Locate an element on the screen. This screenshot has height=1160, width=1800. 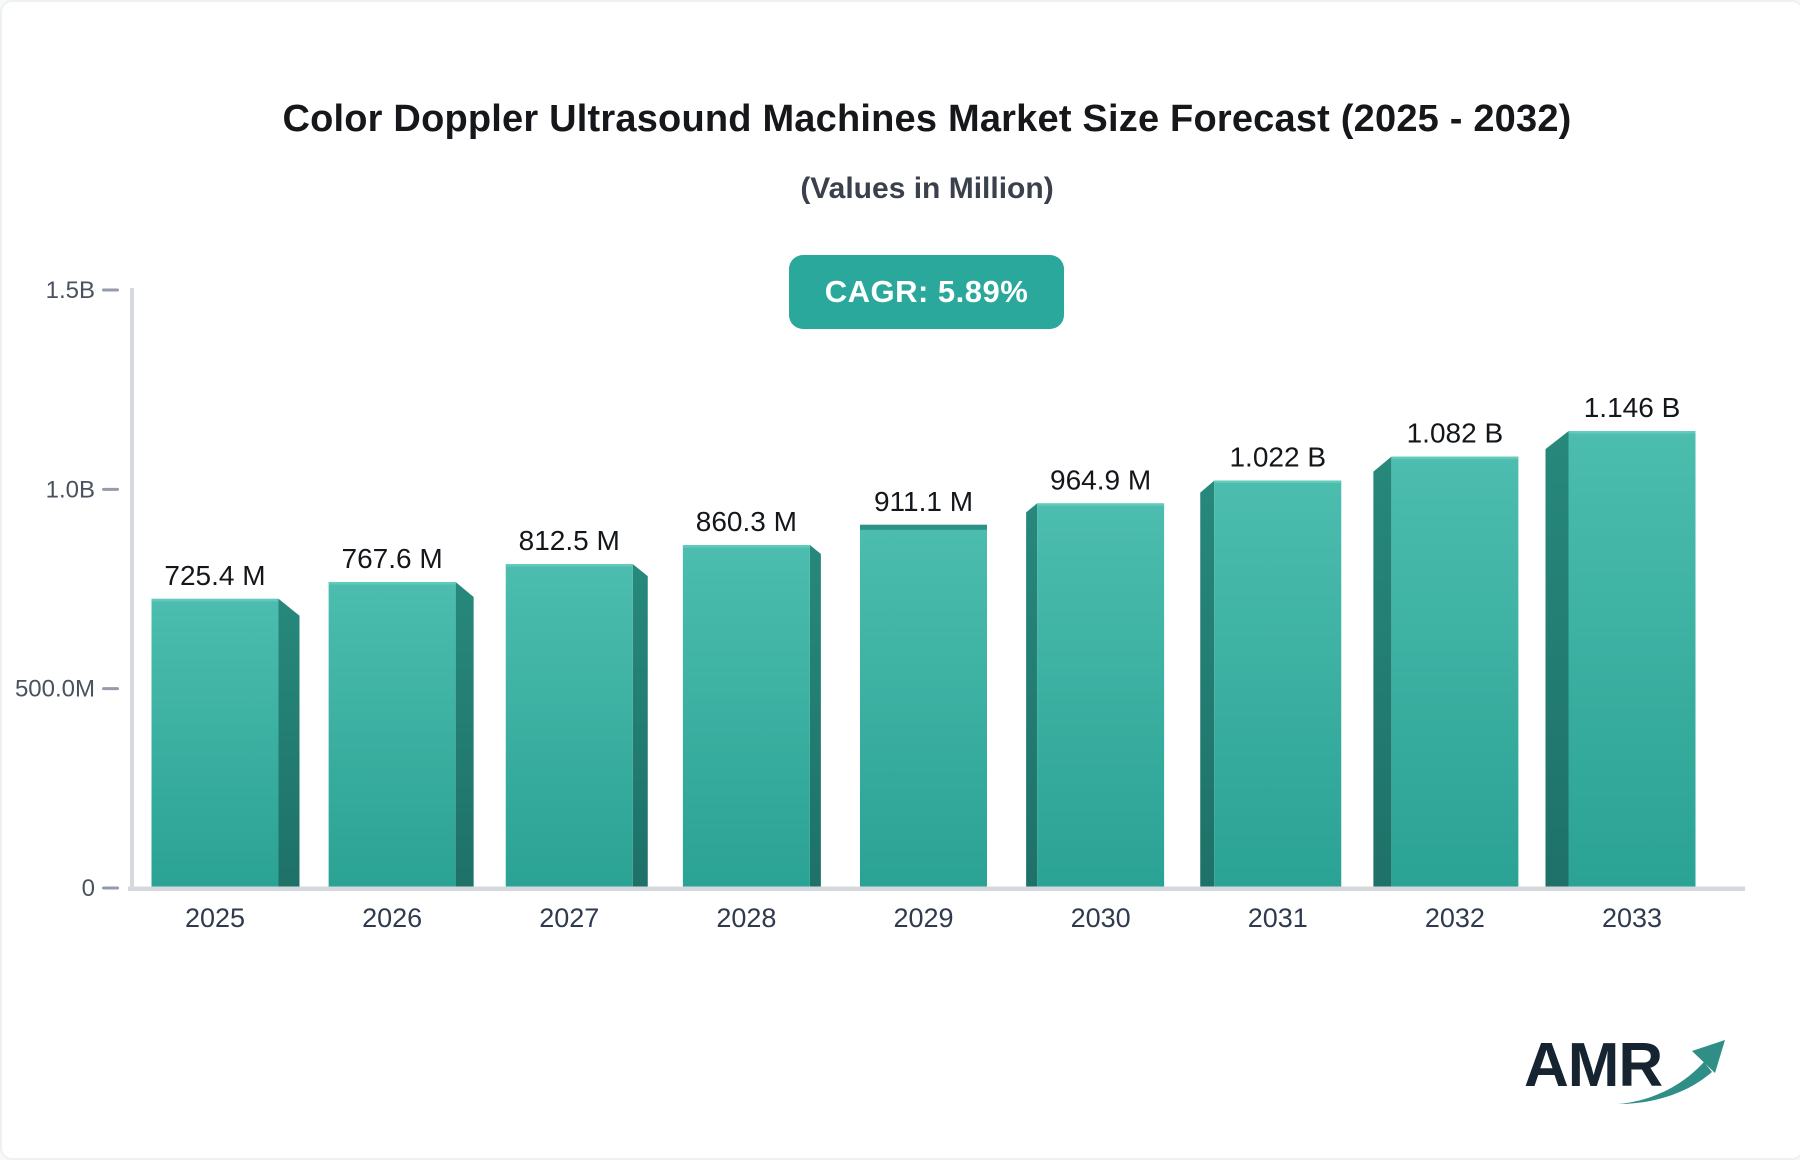
x-axis-label: 2031 is located at coordinates (1278, 918).